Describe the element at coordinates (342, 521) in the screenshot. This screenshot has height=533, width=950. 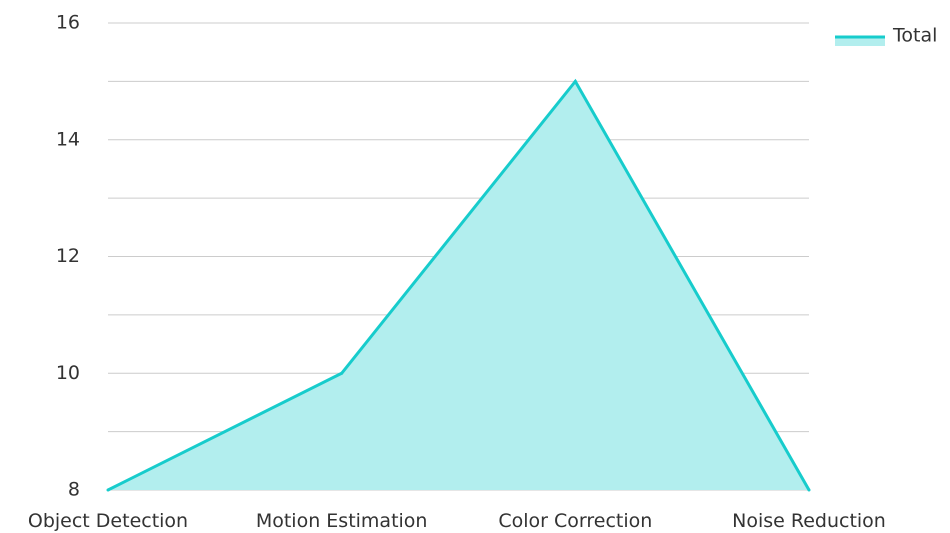
I see `x-tick-label: Motion Estimation` at that location.